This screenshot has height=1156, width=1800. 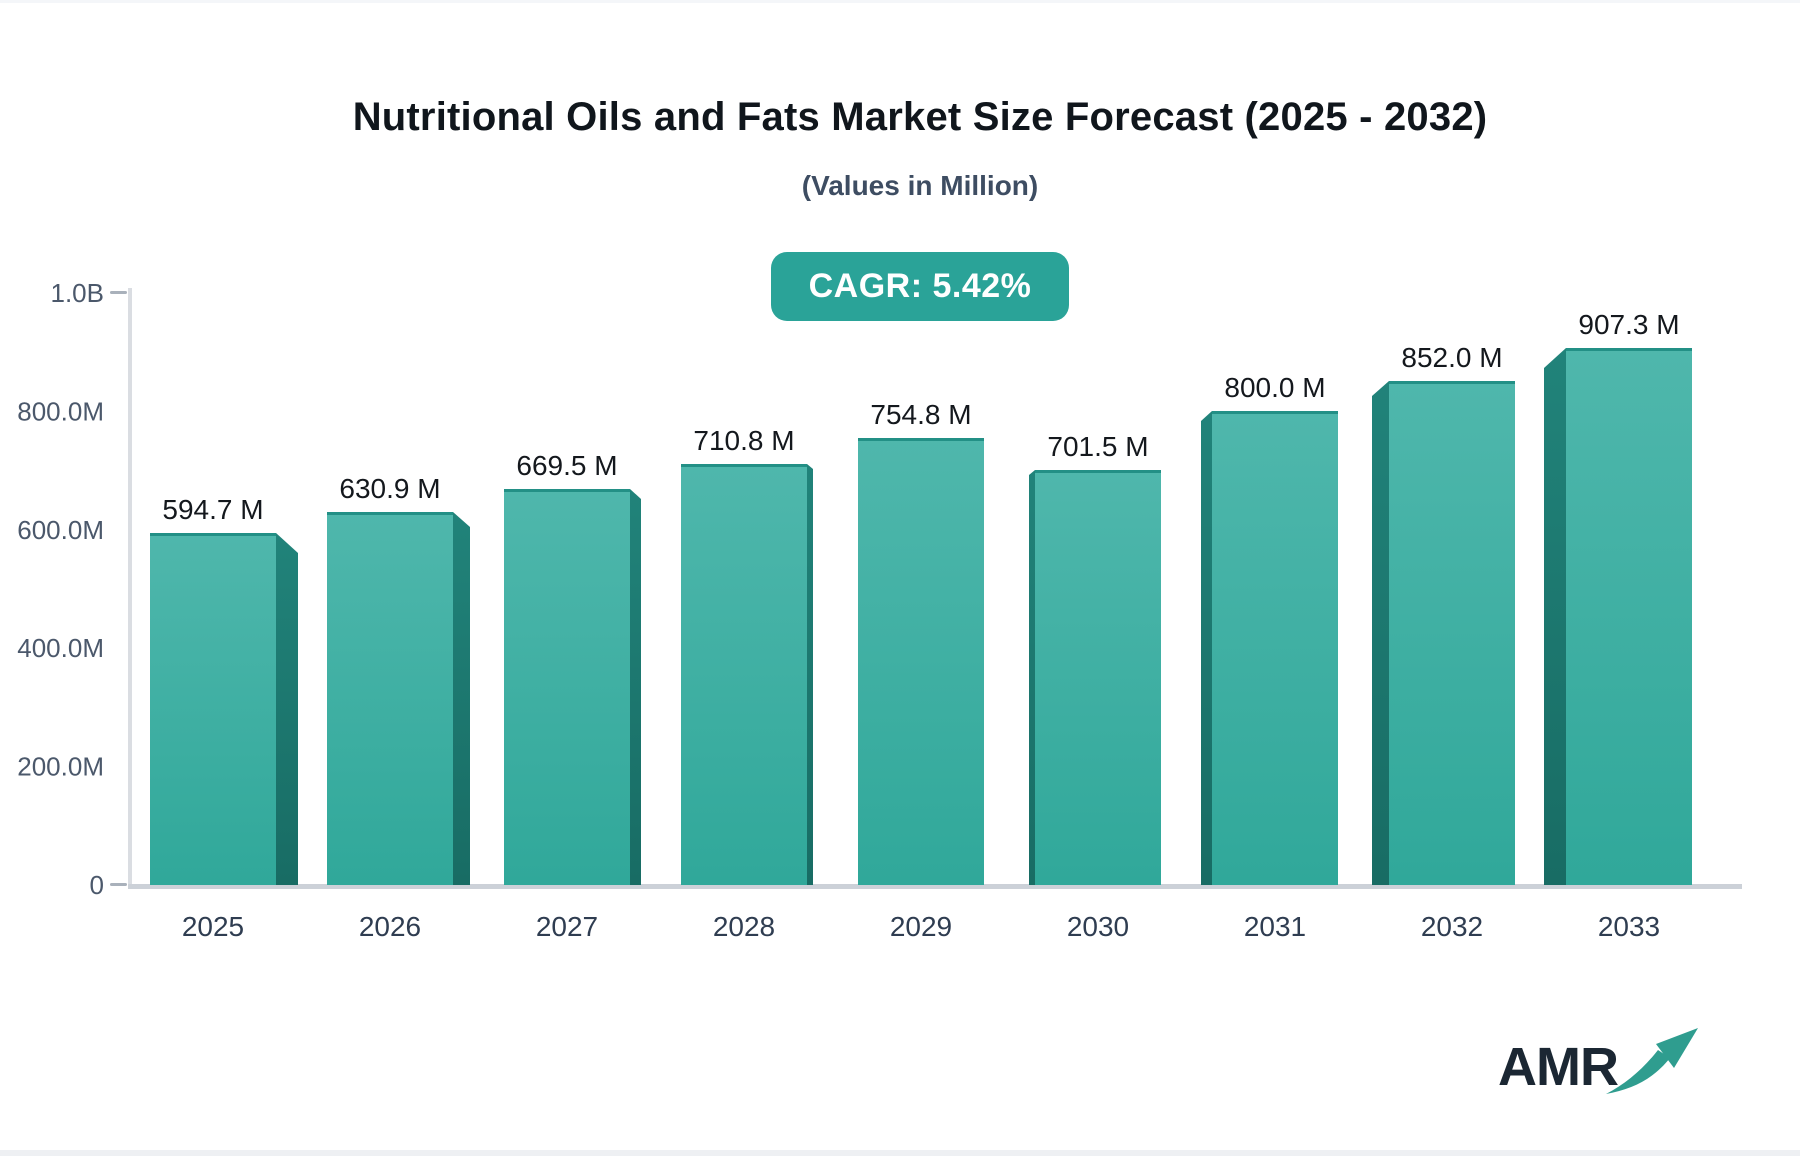 I want to click on y-tick-label-600.0M: 600.0M, so click(x=60, y=530).